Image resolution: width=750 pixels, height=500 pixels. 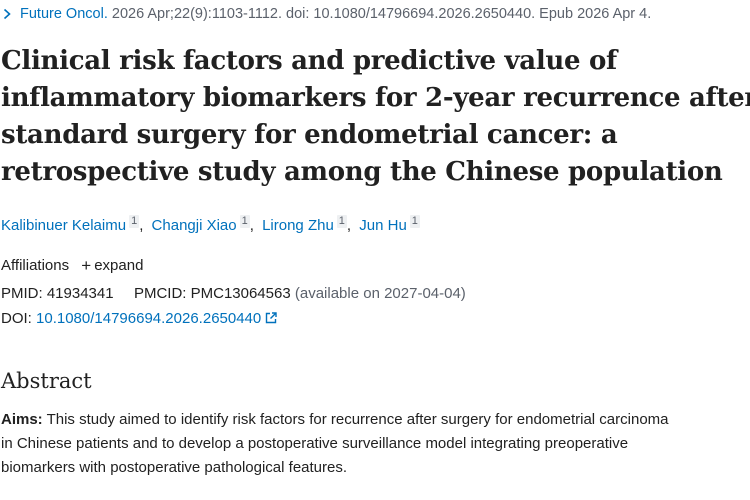 I want to click on author-link: Lirong Zhu, so click(x=298, y=225).